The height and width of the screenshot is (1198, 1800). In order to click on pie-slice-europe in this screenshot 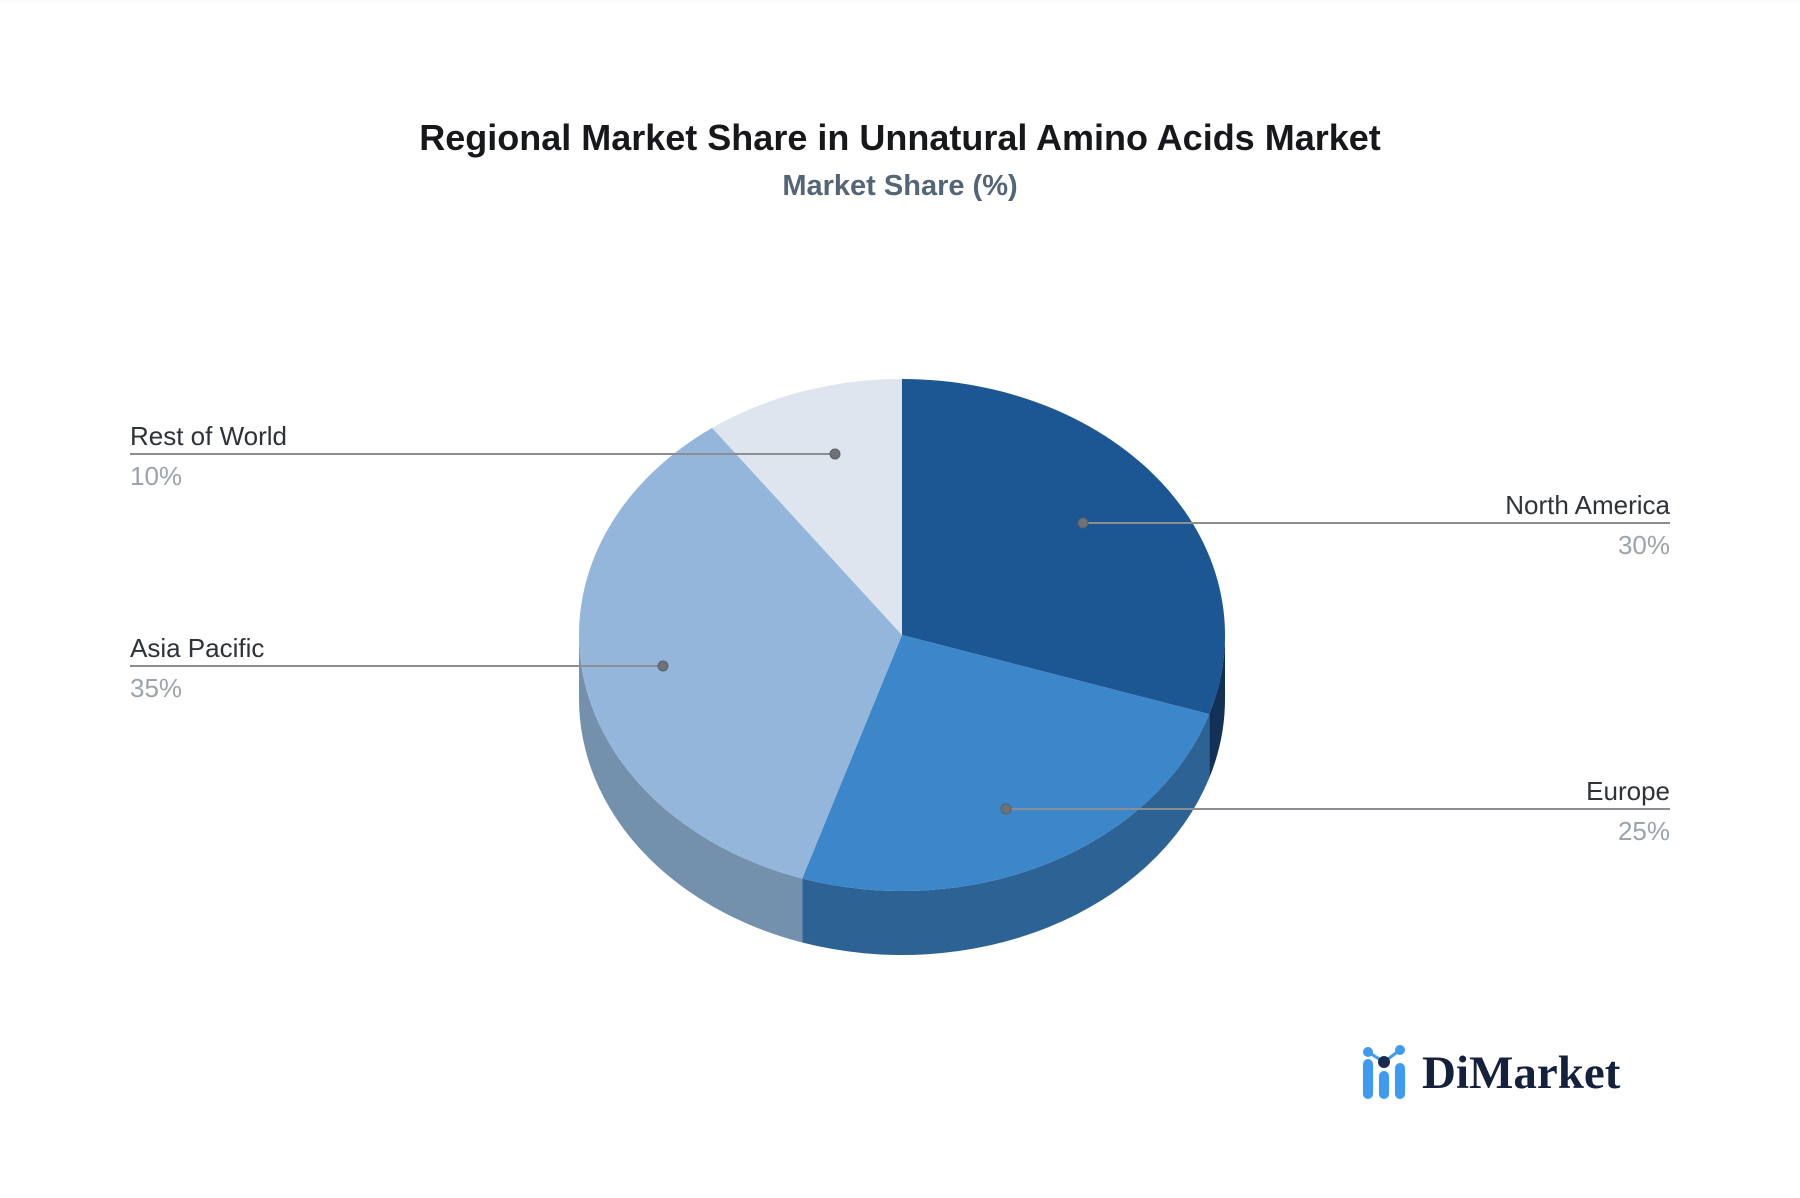, I will do `click(1006, 763)`.